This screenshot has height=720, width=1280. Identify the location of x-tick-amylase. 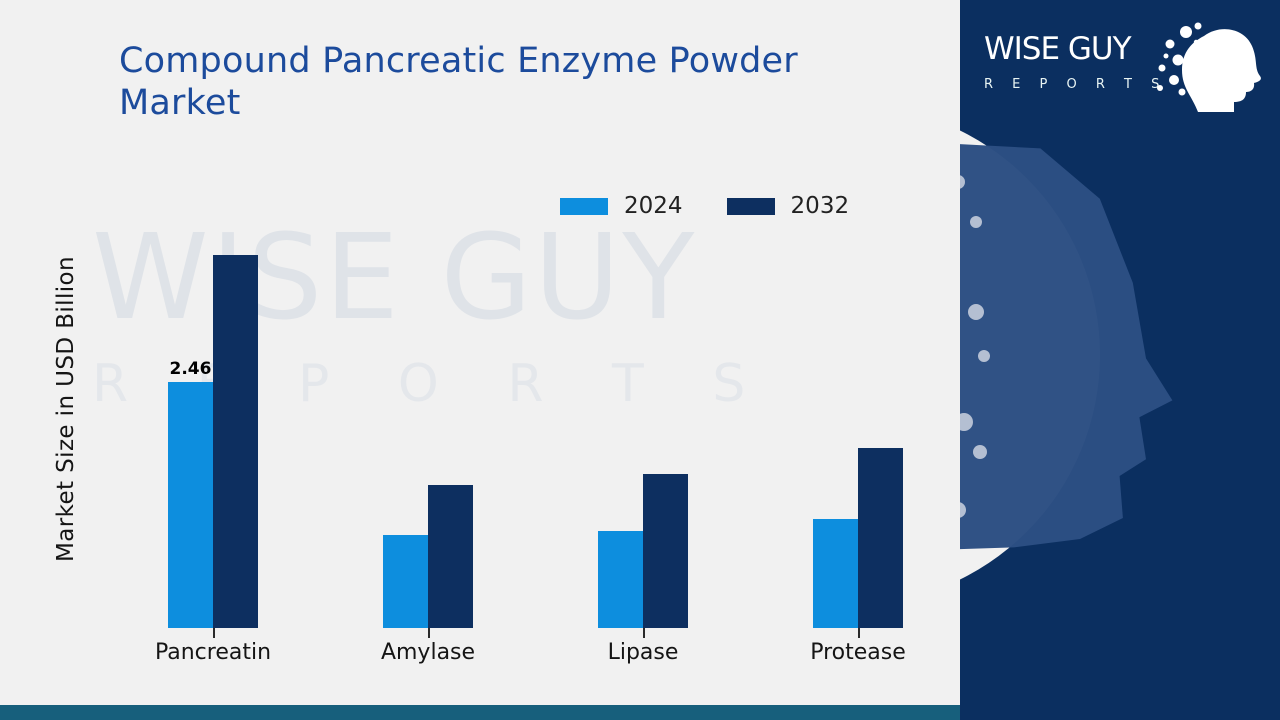
(429, 633).